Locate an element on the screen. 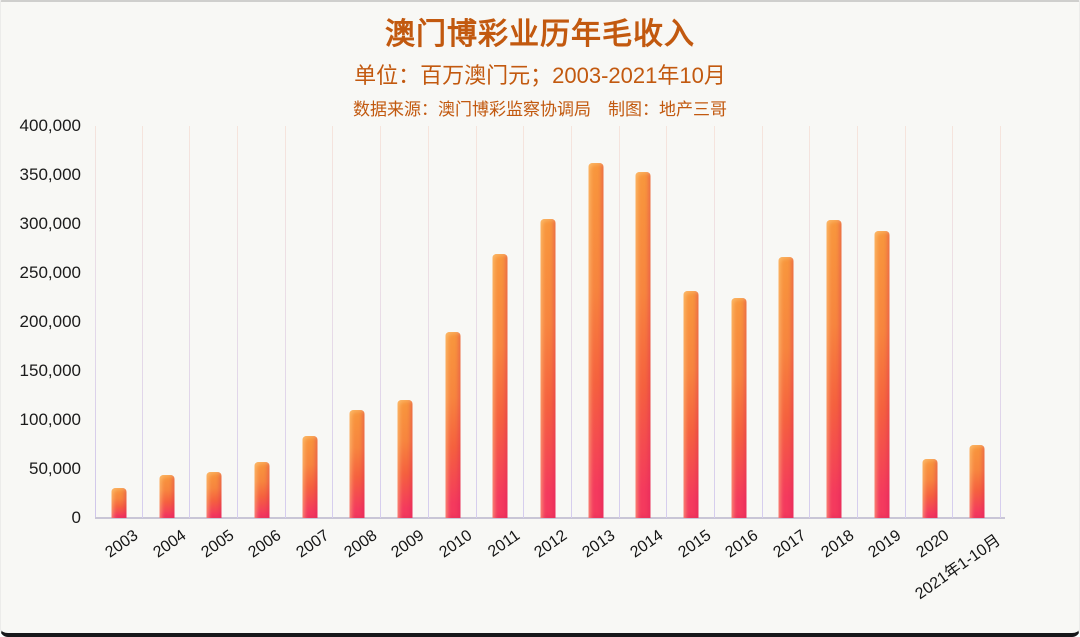 This screenshot has width=1080, height=637. bar-2011 is located at coordinates (500, 386).